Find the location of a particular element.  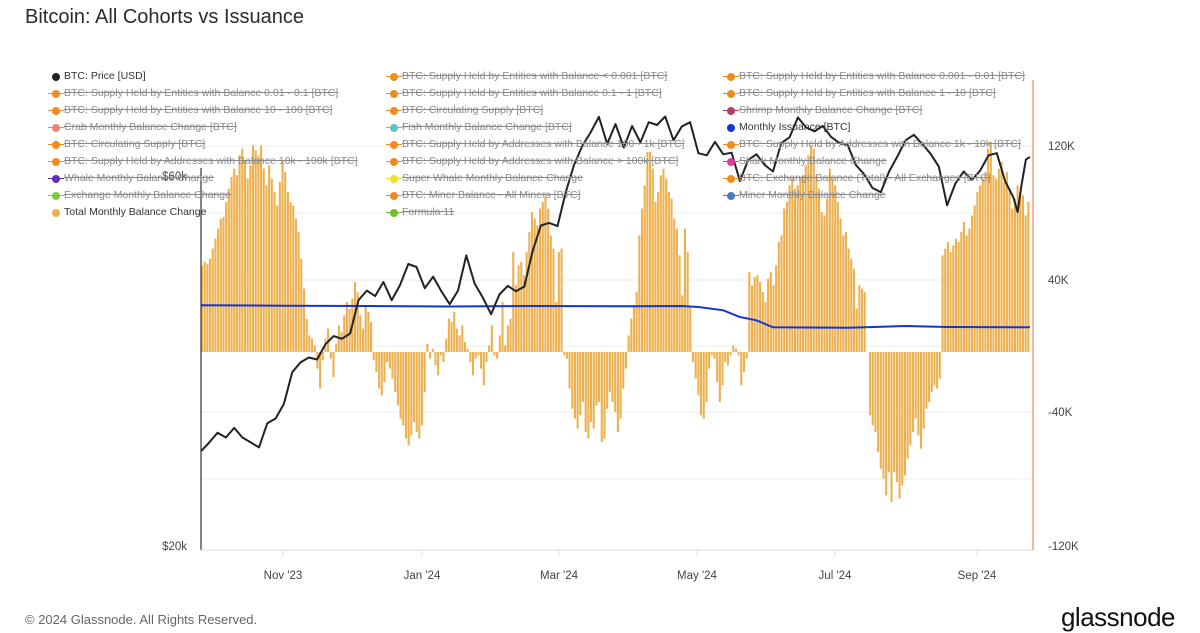

legend-item: Fish Monthly Balance Change [BTC] is located at coordinates (535, 127).